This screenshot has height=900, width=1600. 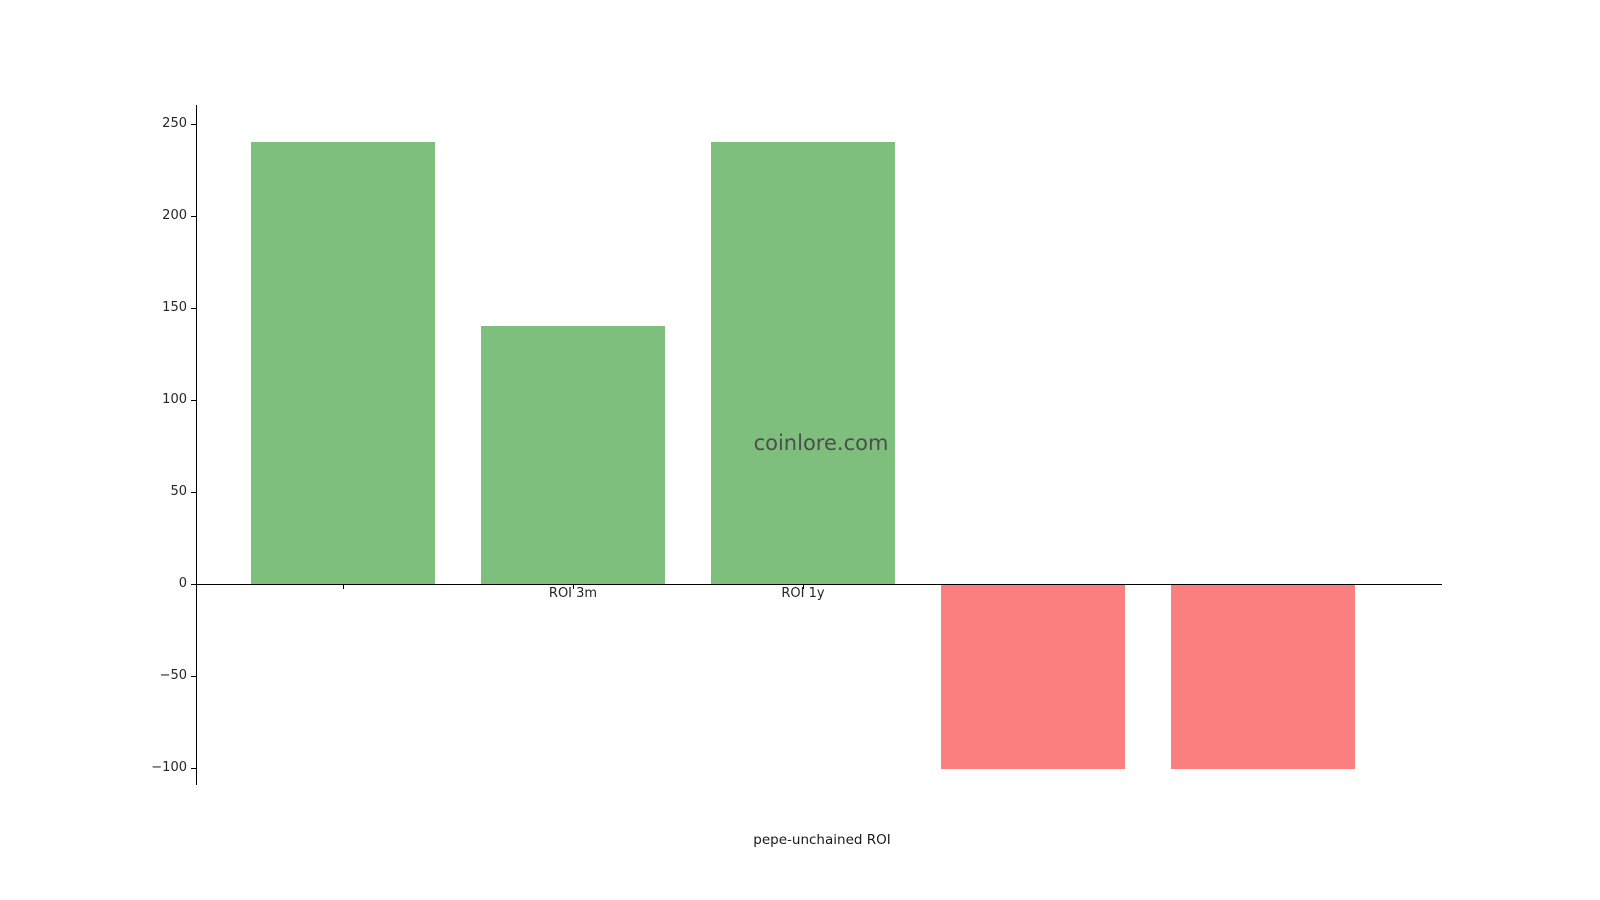 I want to click on y-axis-tick-label: 0, so click(x=182, y=583).